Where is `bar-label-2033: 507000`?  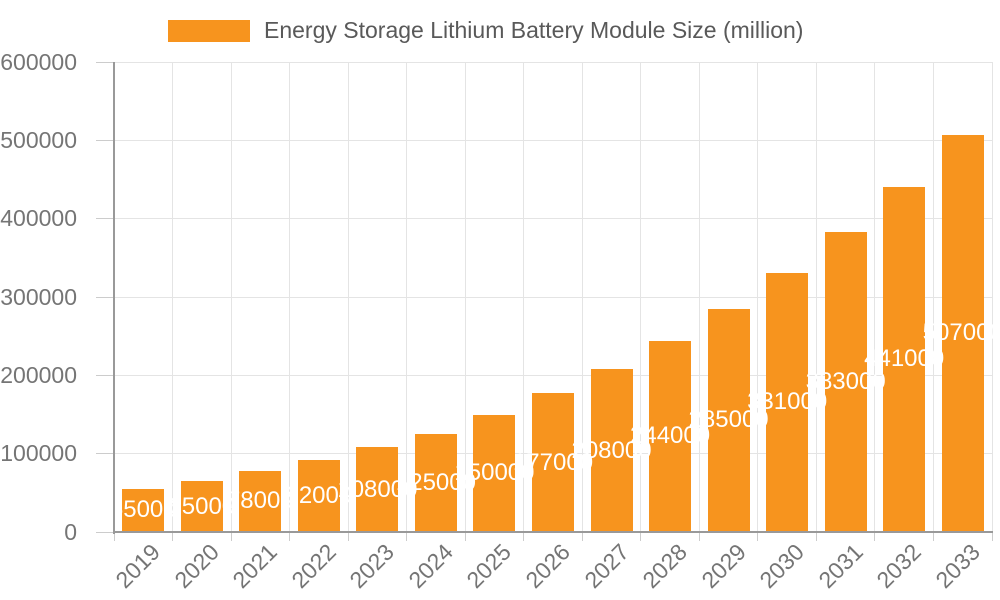
bar-label-2033: 507000 is located at coordinates (961, 333).